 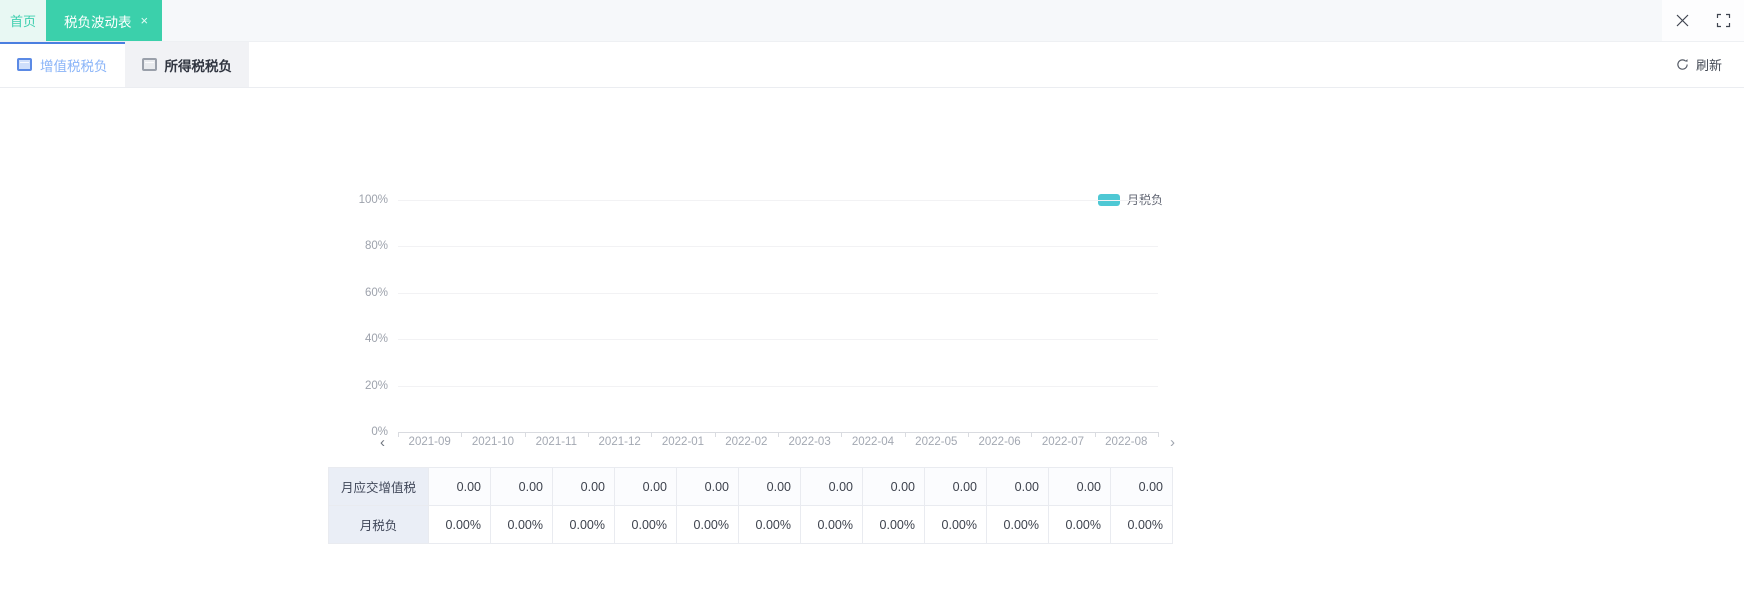 What do you see at coordinates (376, 339) in the screenshot?
I see `chart-y-axis-label: 40%` at bounding box center [376, 339].